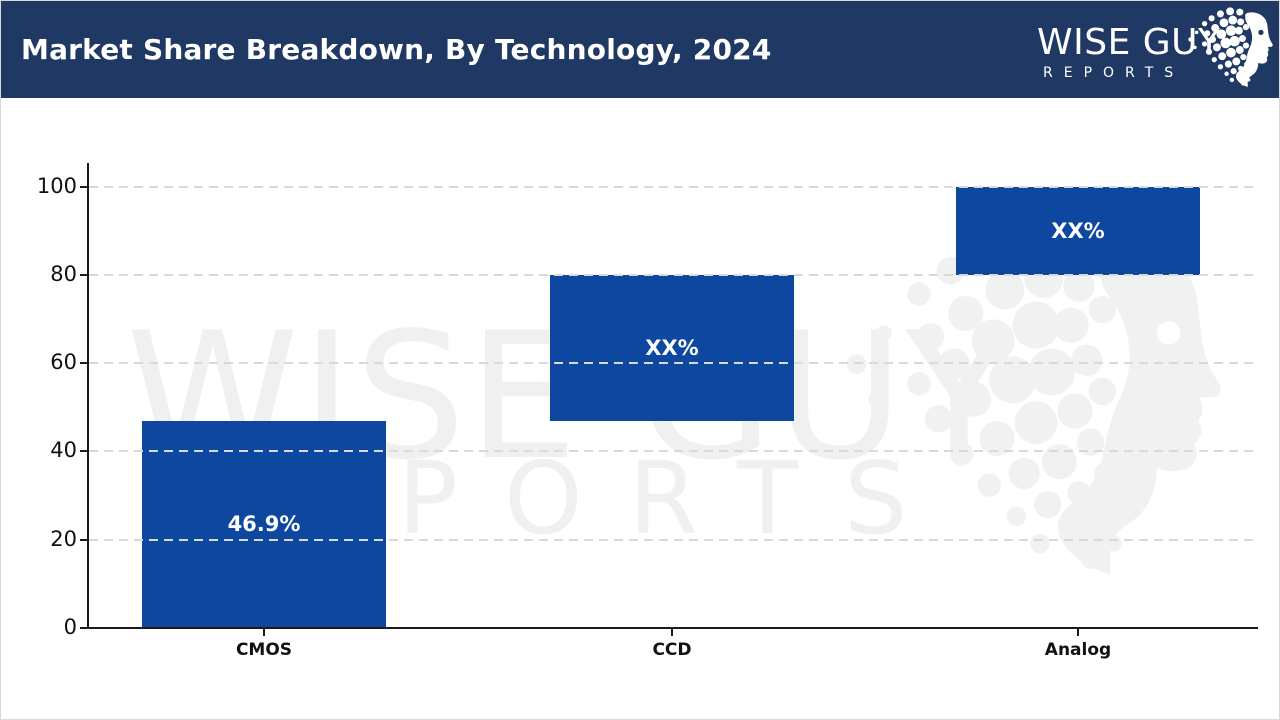 Image resolution: width=1280 pixels, height=720 pixels. I want to click on logo-tagline-text: REPORTS, so click(1114, 73).